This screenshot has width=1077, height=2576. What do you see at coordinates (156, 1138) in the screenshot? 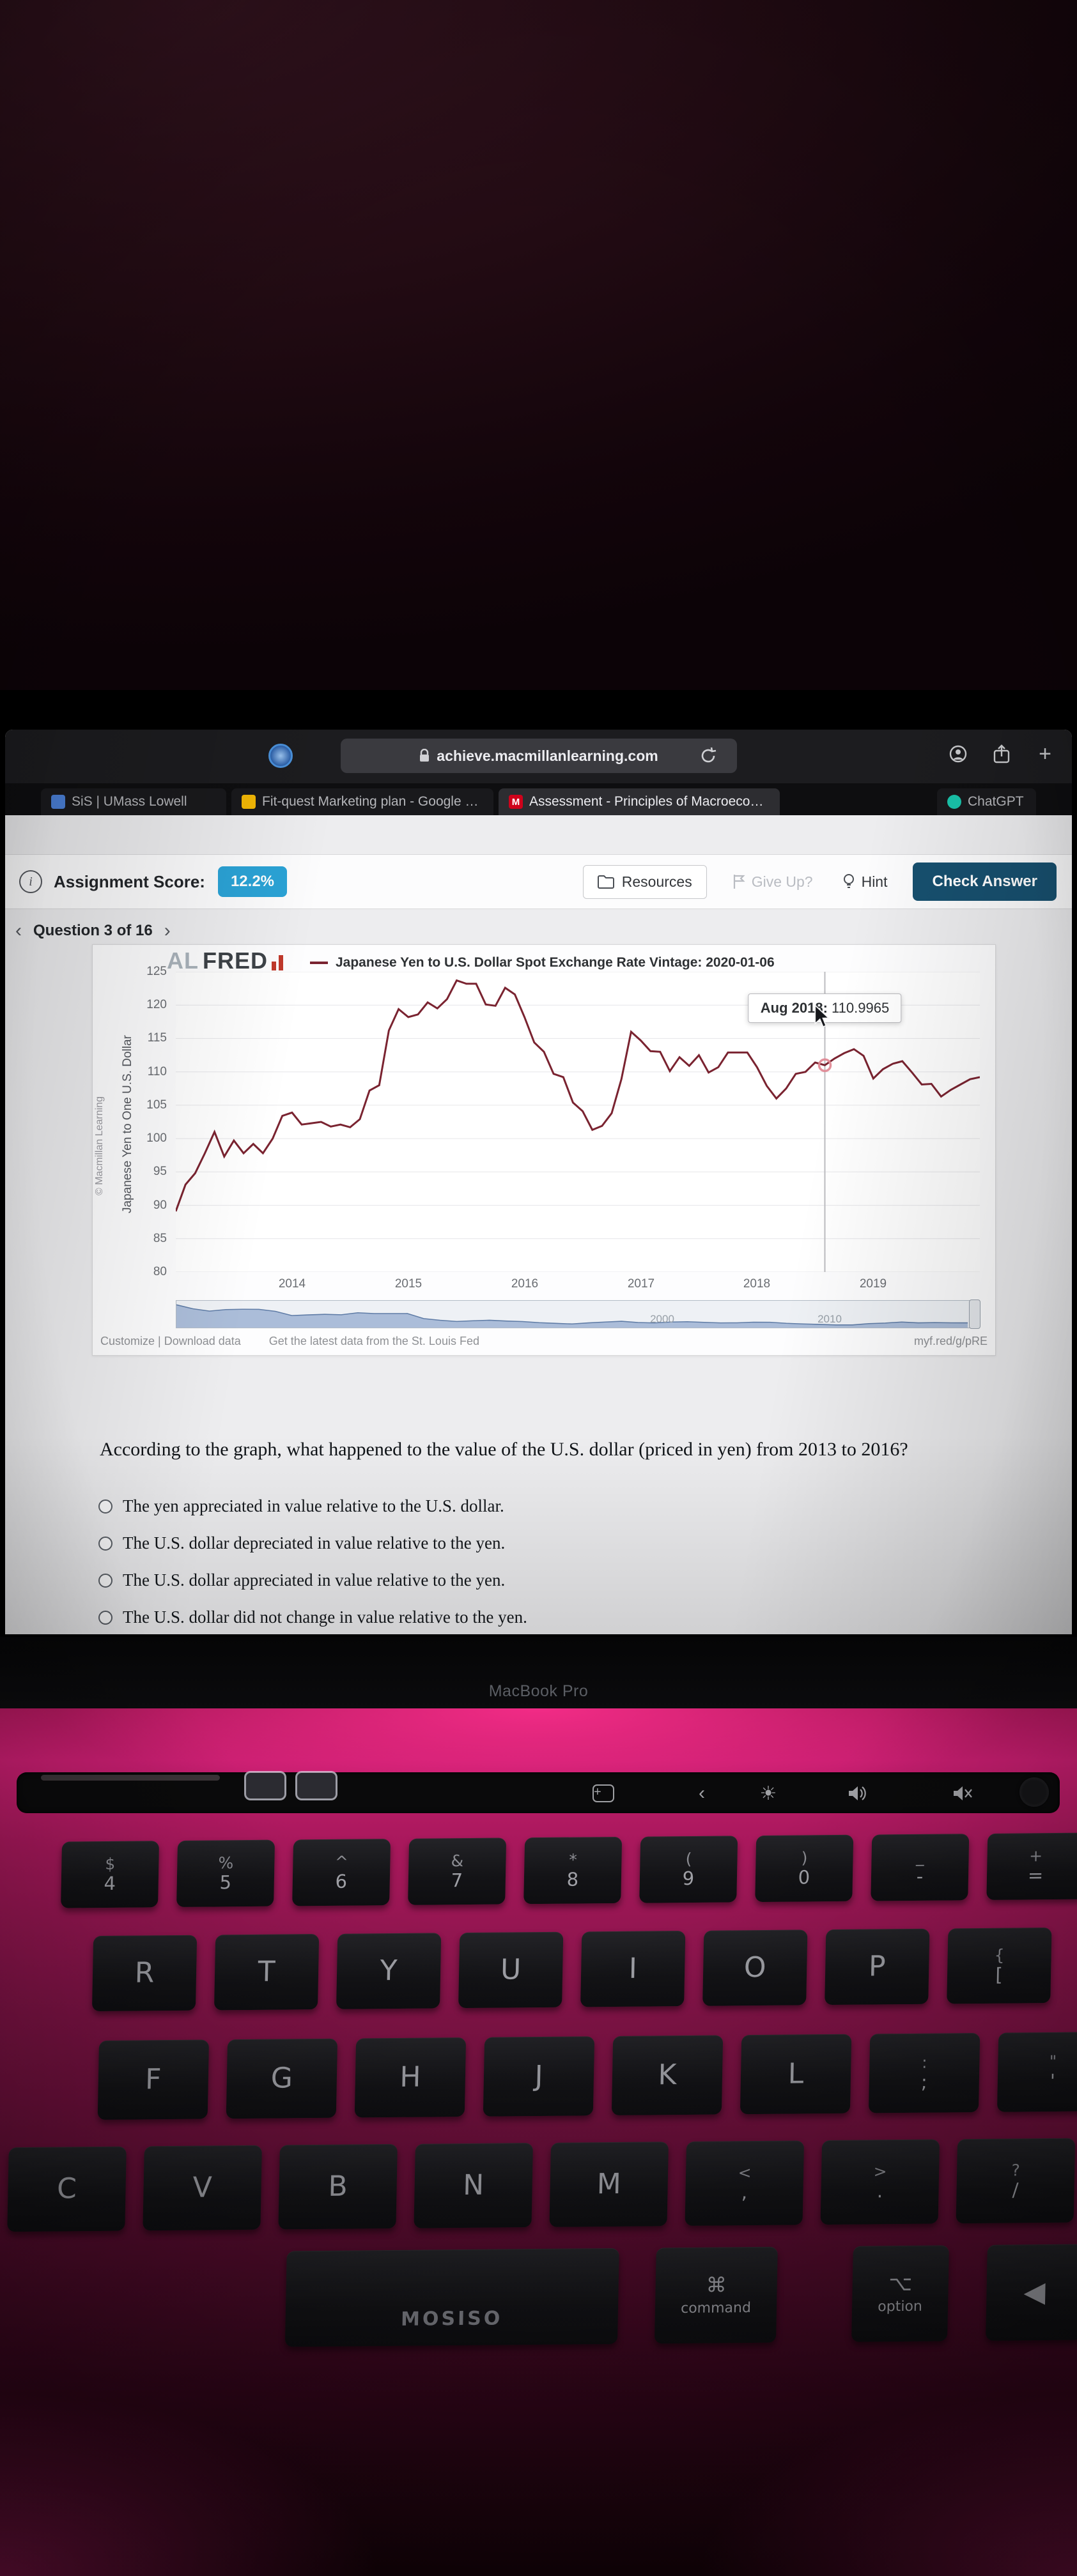
I see `y-tick-label: 100` at bounding box center [156, 1138].